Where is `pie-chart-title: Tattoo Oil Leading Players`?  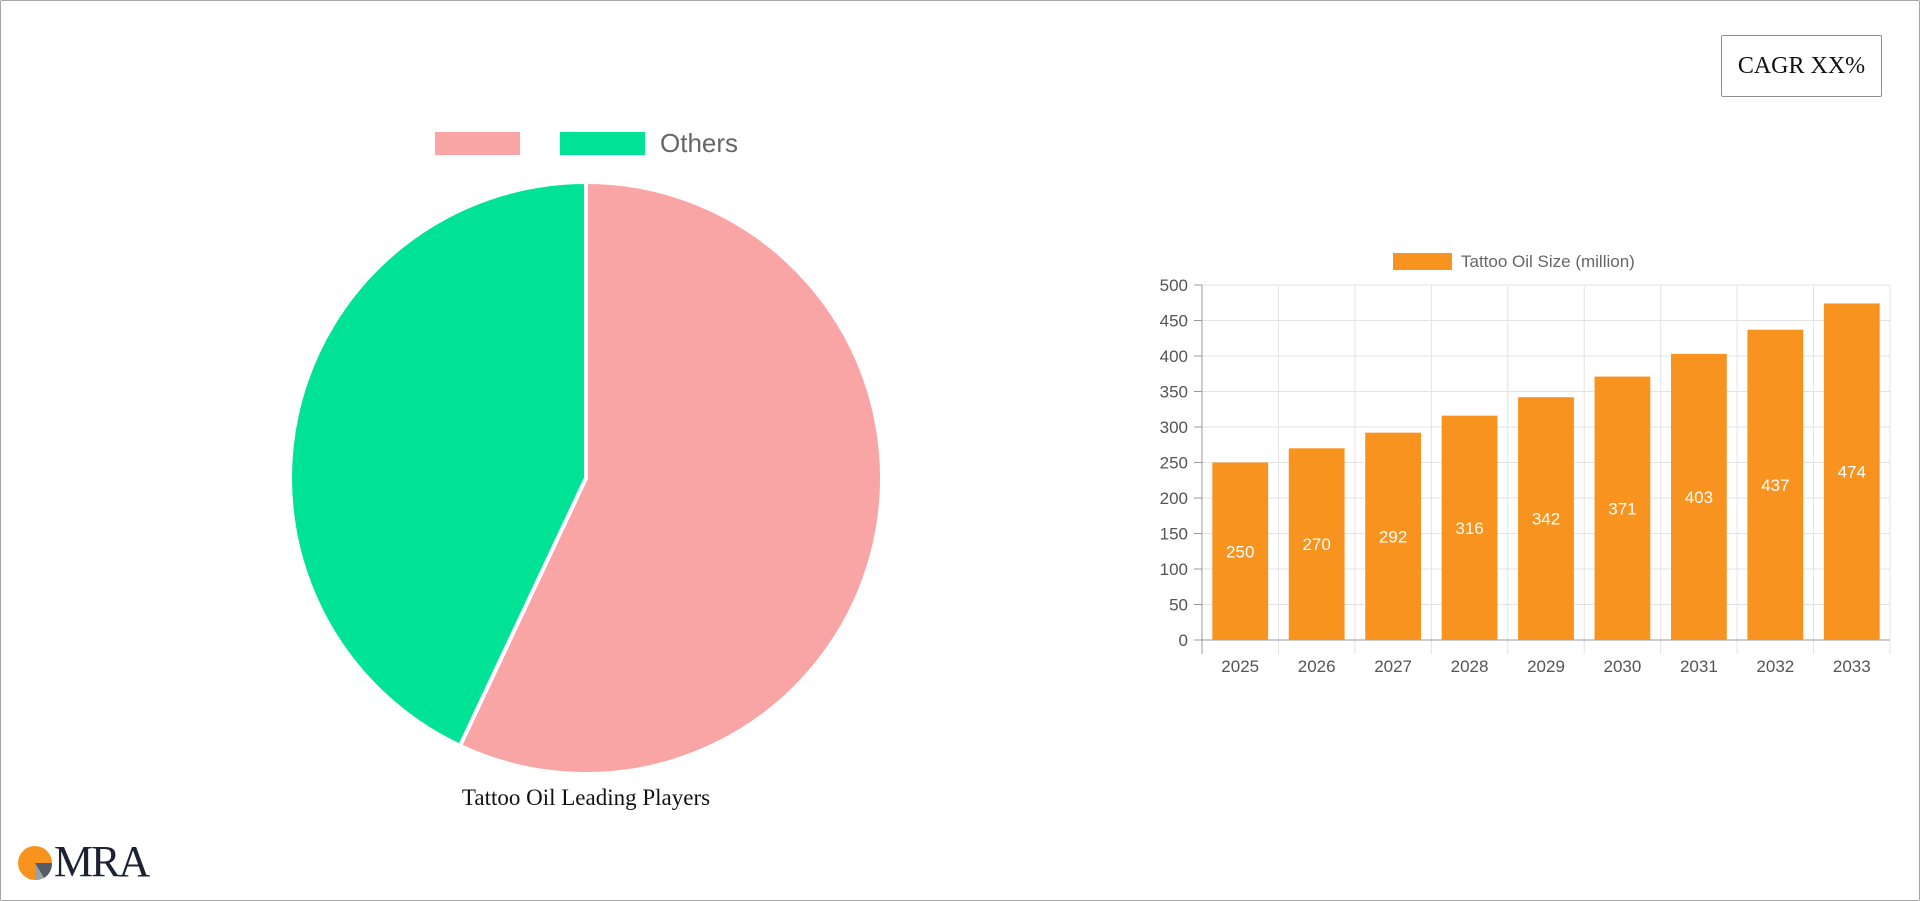 pie-chart-title: Tattoo Oil Leading Players is located at coordinates (586, 797).